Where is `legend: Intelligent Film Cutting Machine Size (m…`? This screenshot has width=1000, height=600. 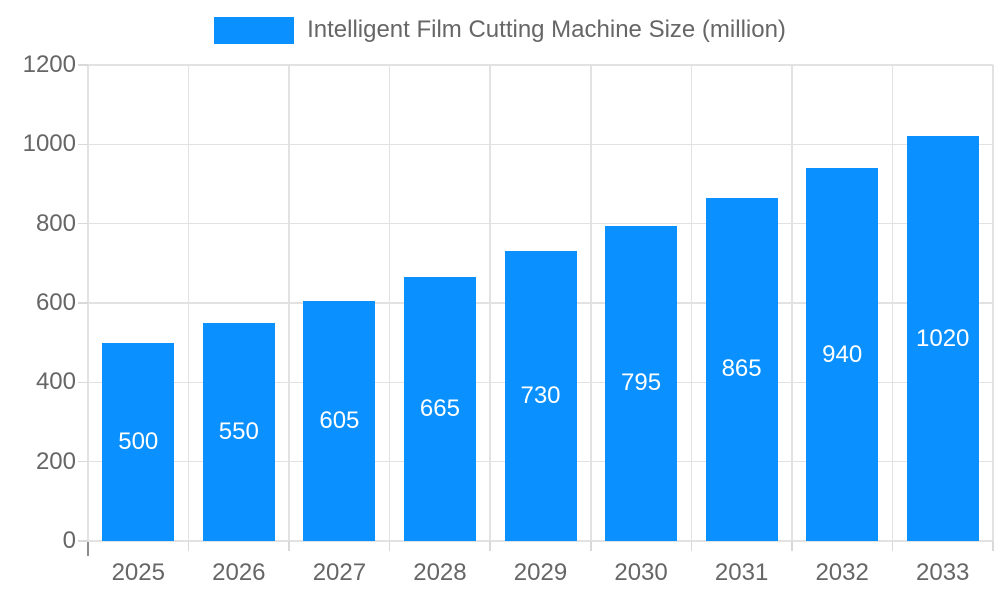
legend: Intelligent Film Cutting Machine Size (m… is located at coordinates (500, 30).